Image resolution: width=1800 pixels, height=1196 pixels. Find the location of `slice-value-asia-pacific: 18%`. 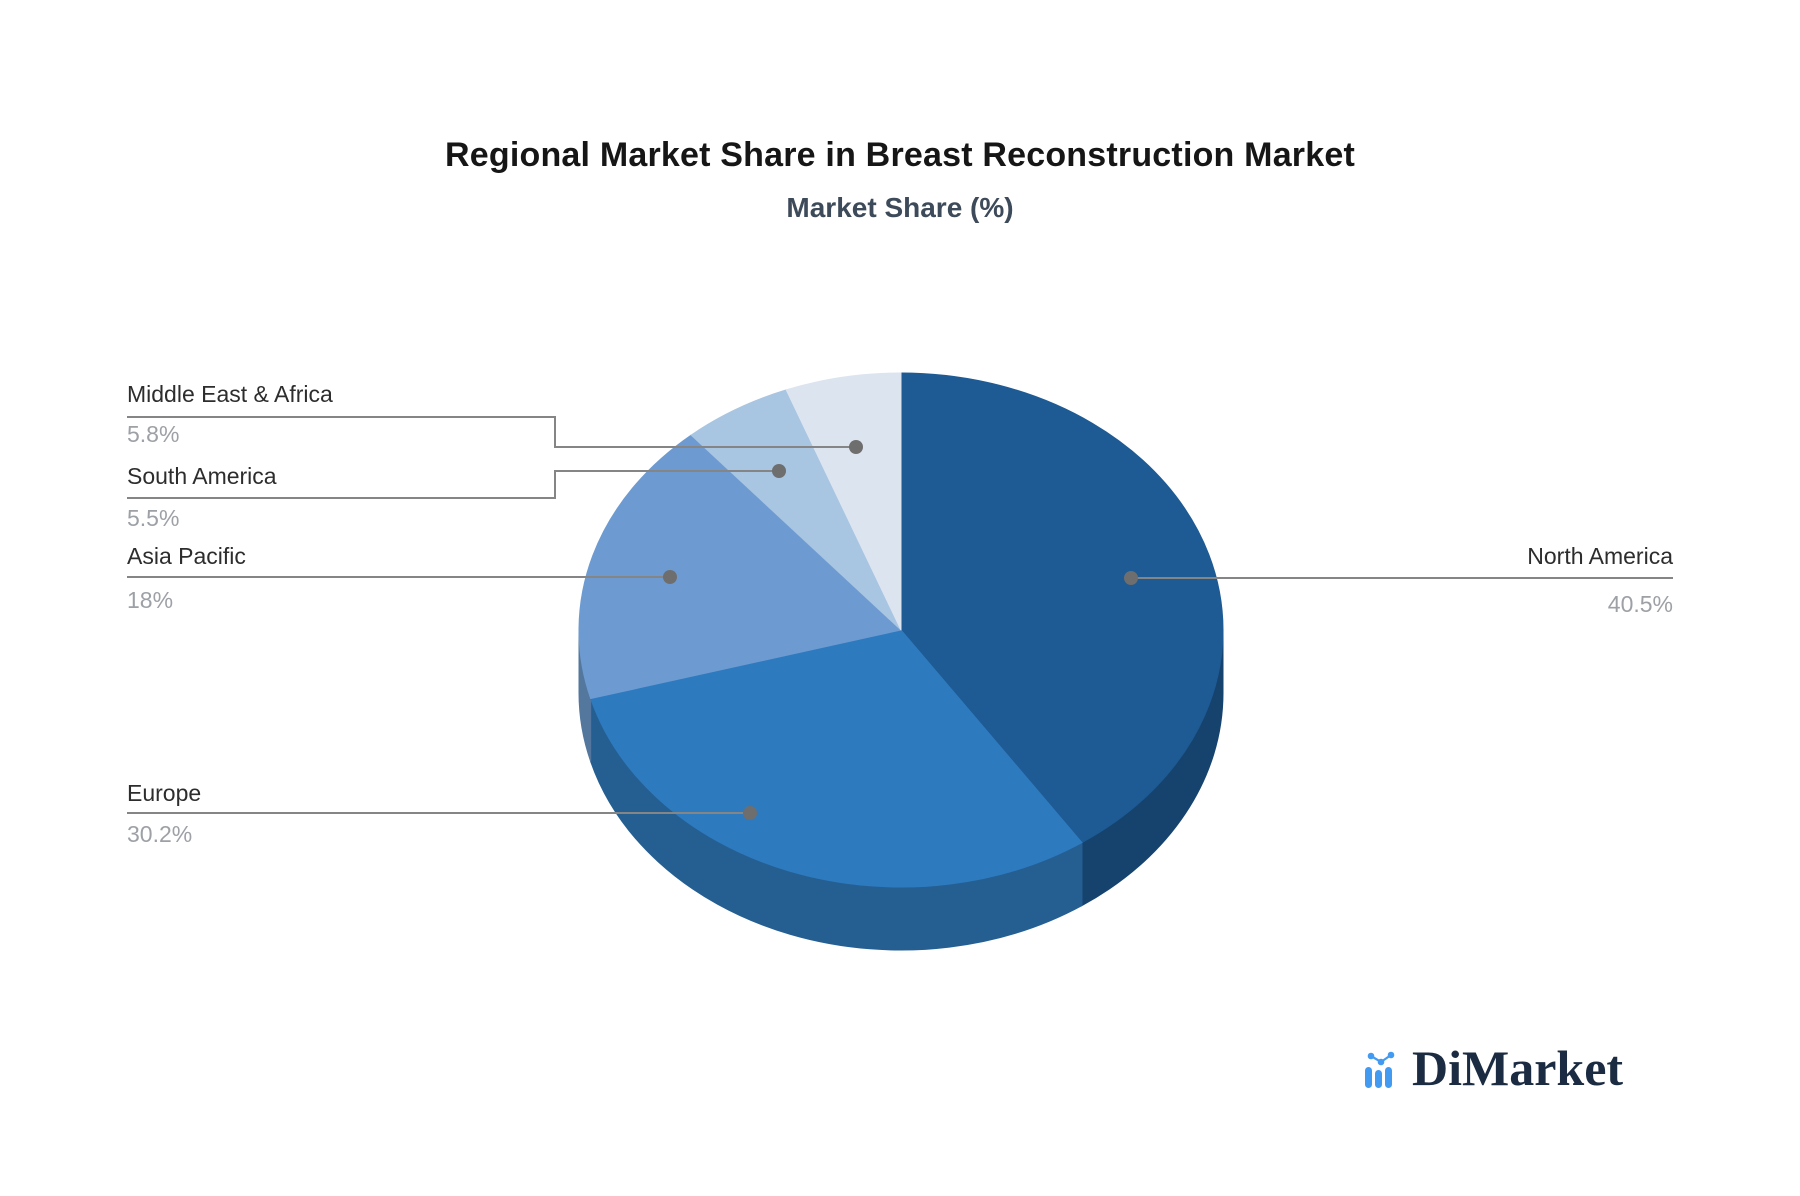

slice-value-asia-pacific: 18% is located at coordinates (150, 600).